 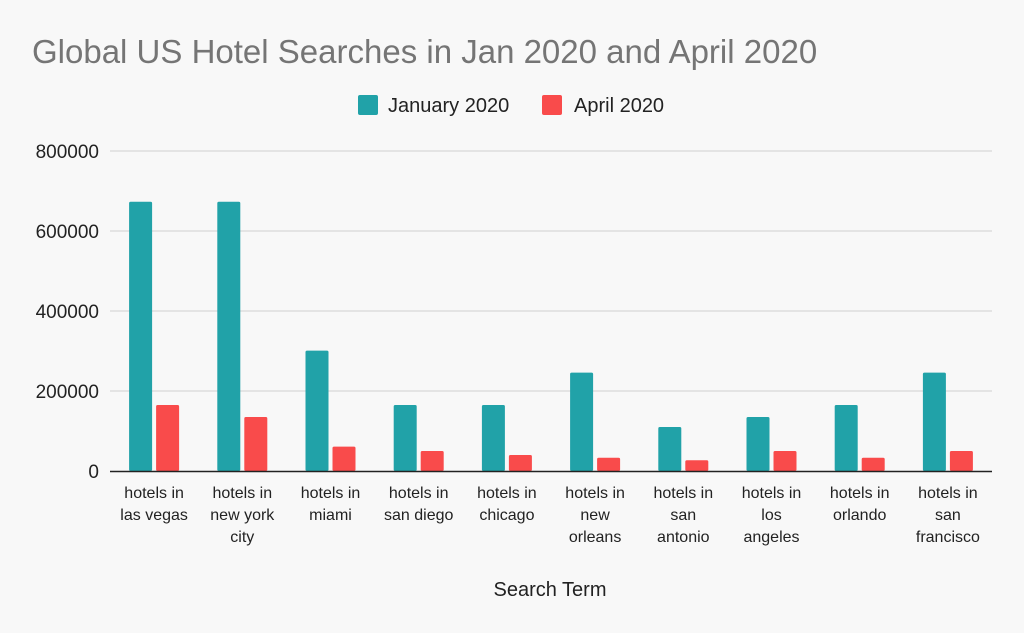 What do you see at coordinates (948, 537) in the screenshot?
I see `x-tick-label-line: francisco` at bounding box center [948, 537].